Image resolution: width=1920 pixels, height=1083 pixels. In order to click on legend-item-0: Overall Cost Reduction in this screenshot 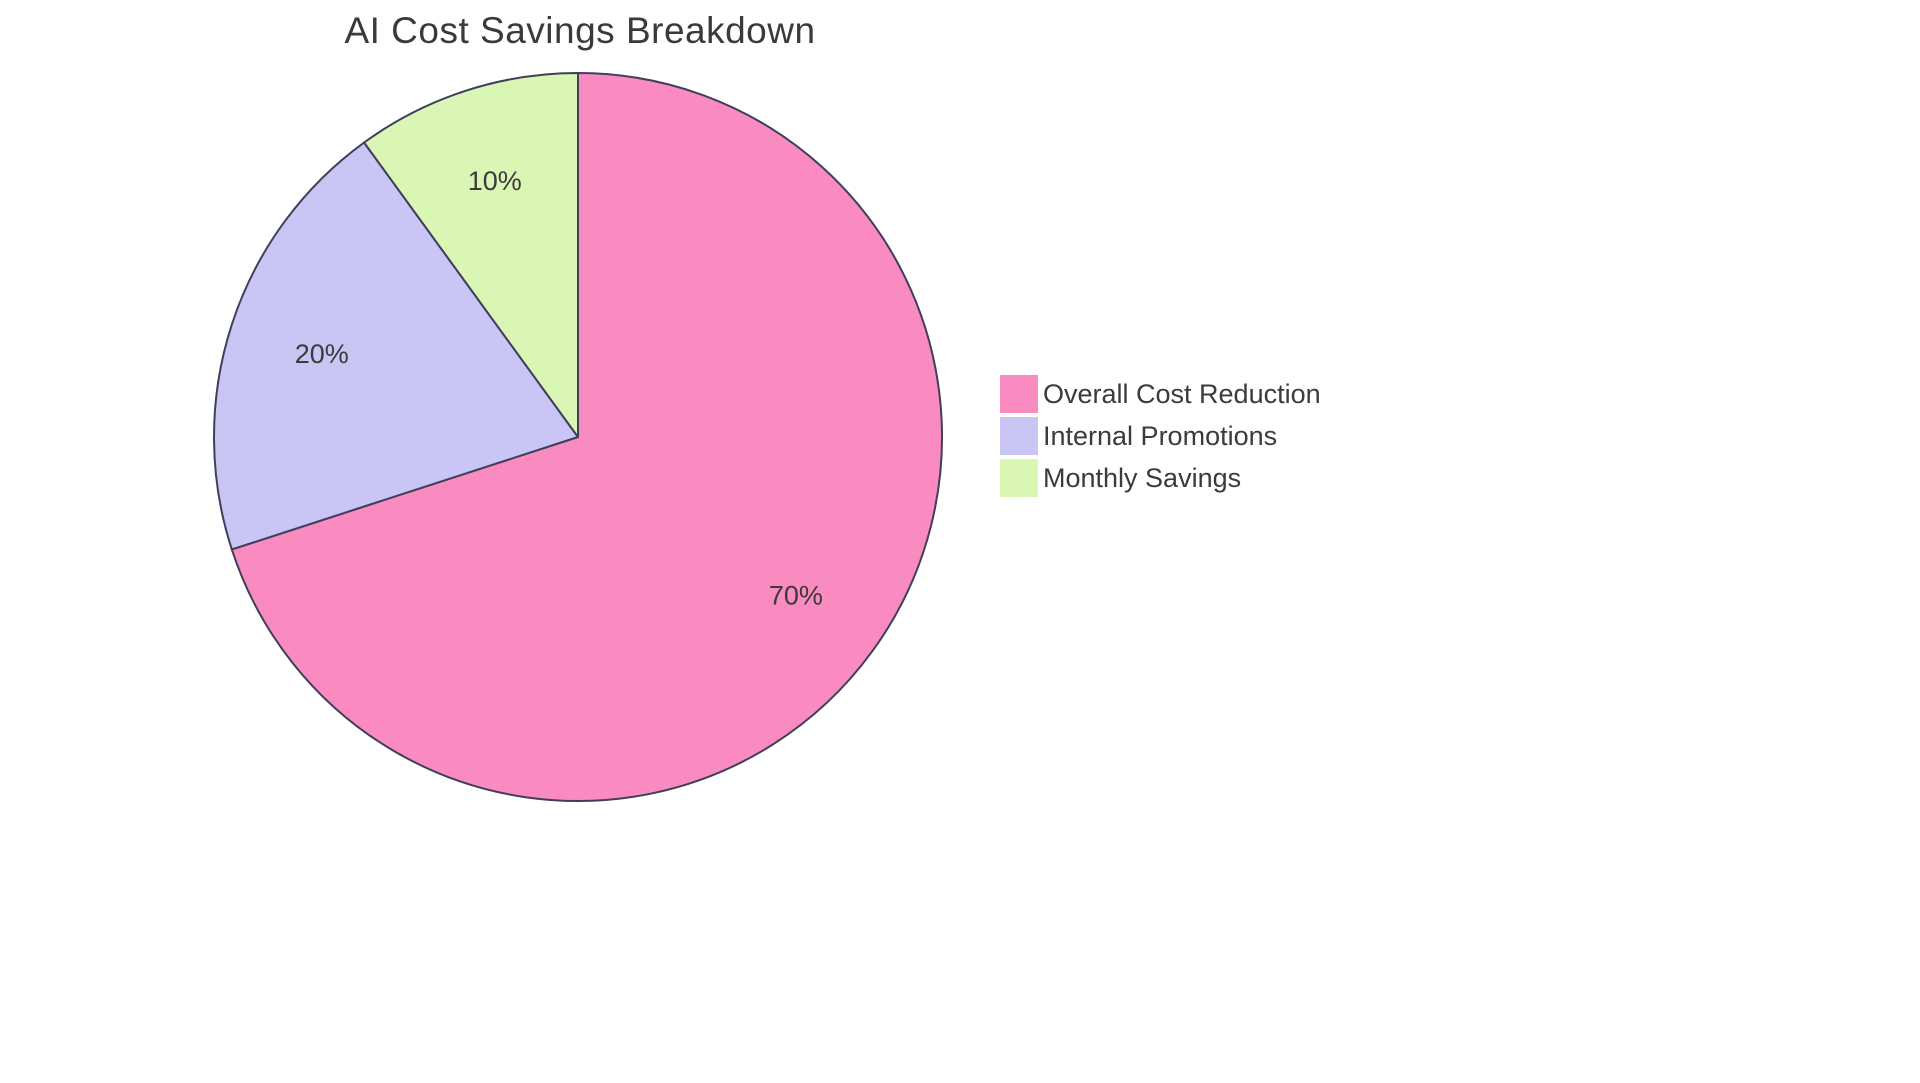, I will do `click(1160, 394)`.